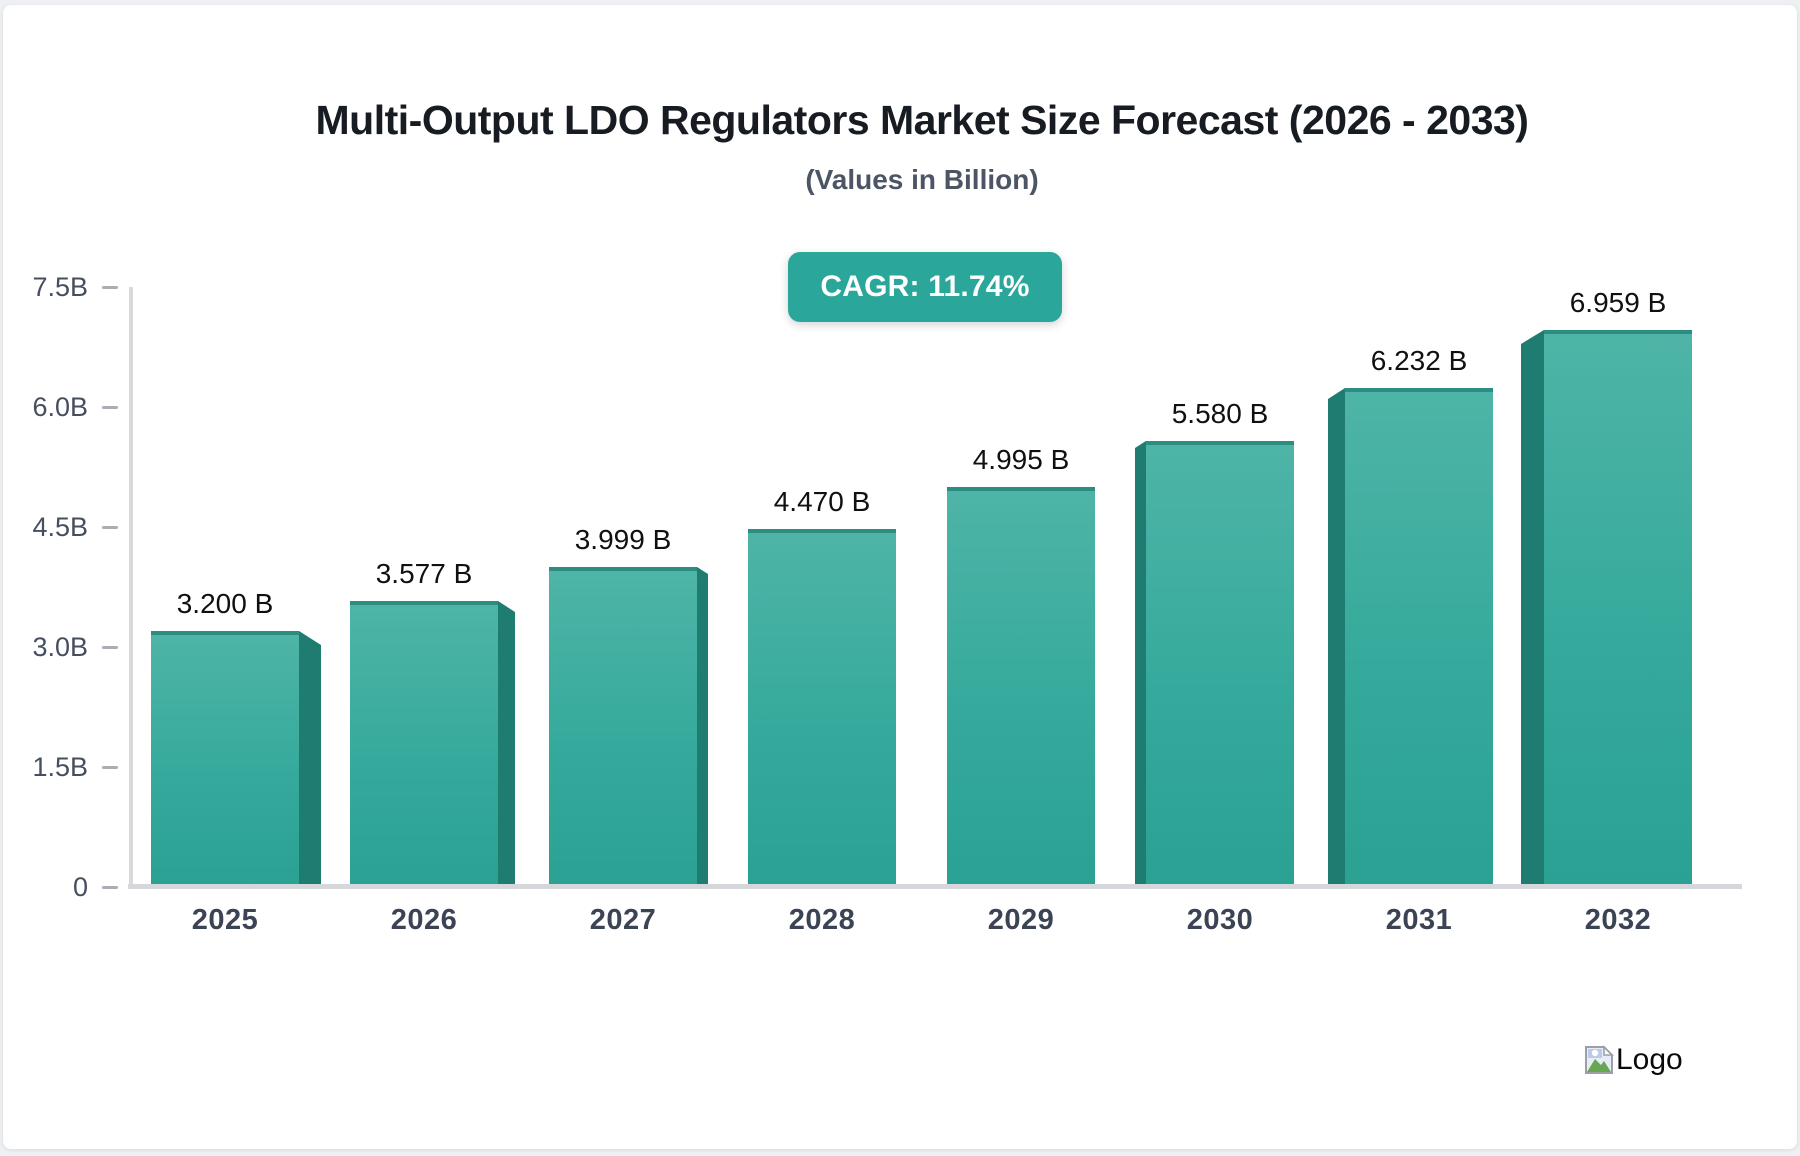  What do you see at coordinates (822, 920) in the screenshot?
I see `x-axis-year-label: 2028` at bounding box center [822, 920].